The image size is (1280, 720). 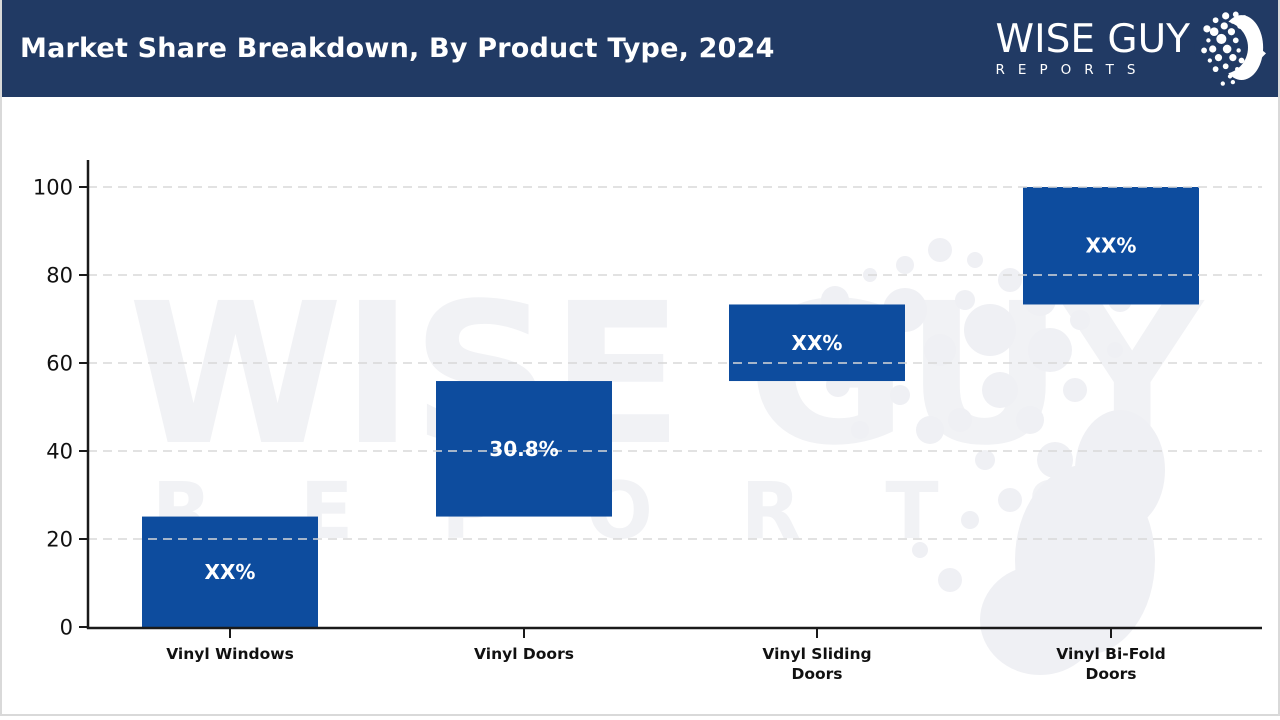 I want to click on logo-face-icon, so click(x=1230, y=48).